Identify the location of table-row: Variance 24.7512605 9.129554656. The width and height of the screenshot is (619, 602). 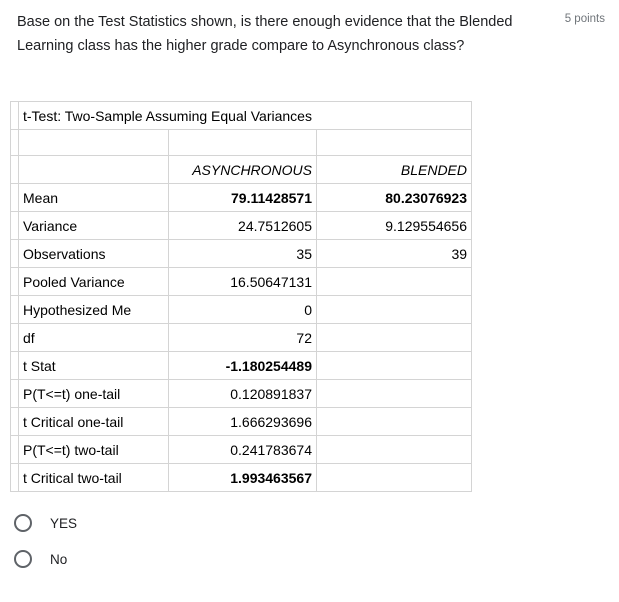
(241, 225).